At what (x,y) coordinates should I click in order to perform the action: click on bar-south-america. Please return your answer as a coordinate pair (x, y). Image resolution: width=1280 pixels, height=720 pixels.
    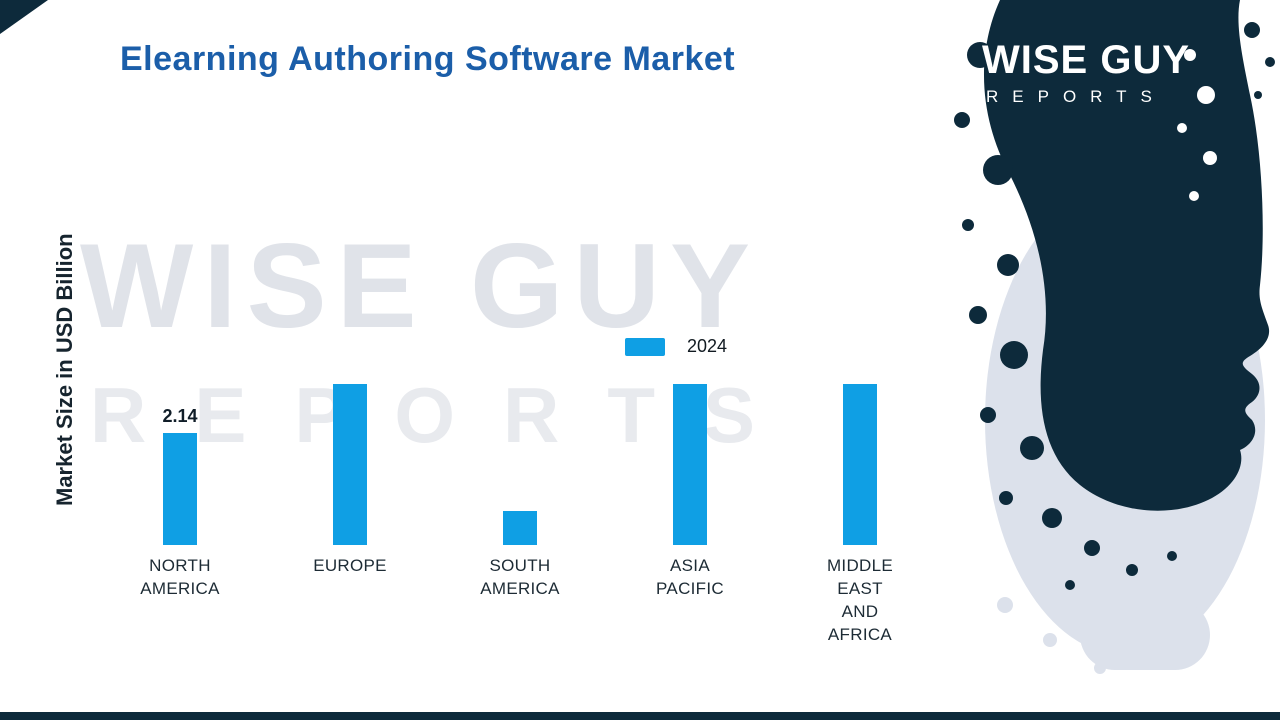
    Looking at the image, I should click on (520, 528).